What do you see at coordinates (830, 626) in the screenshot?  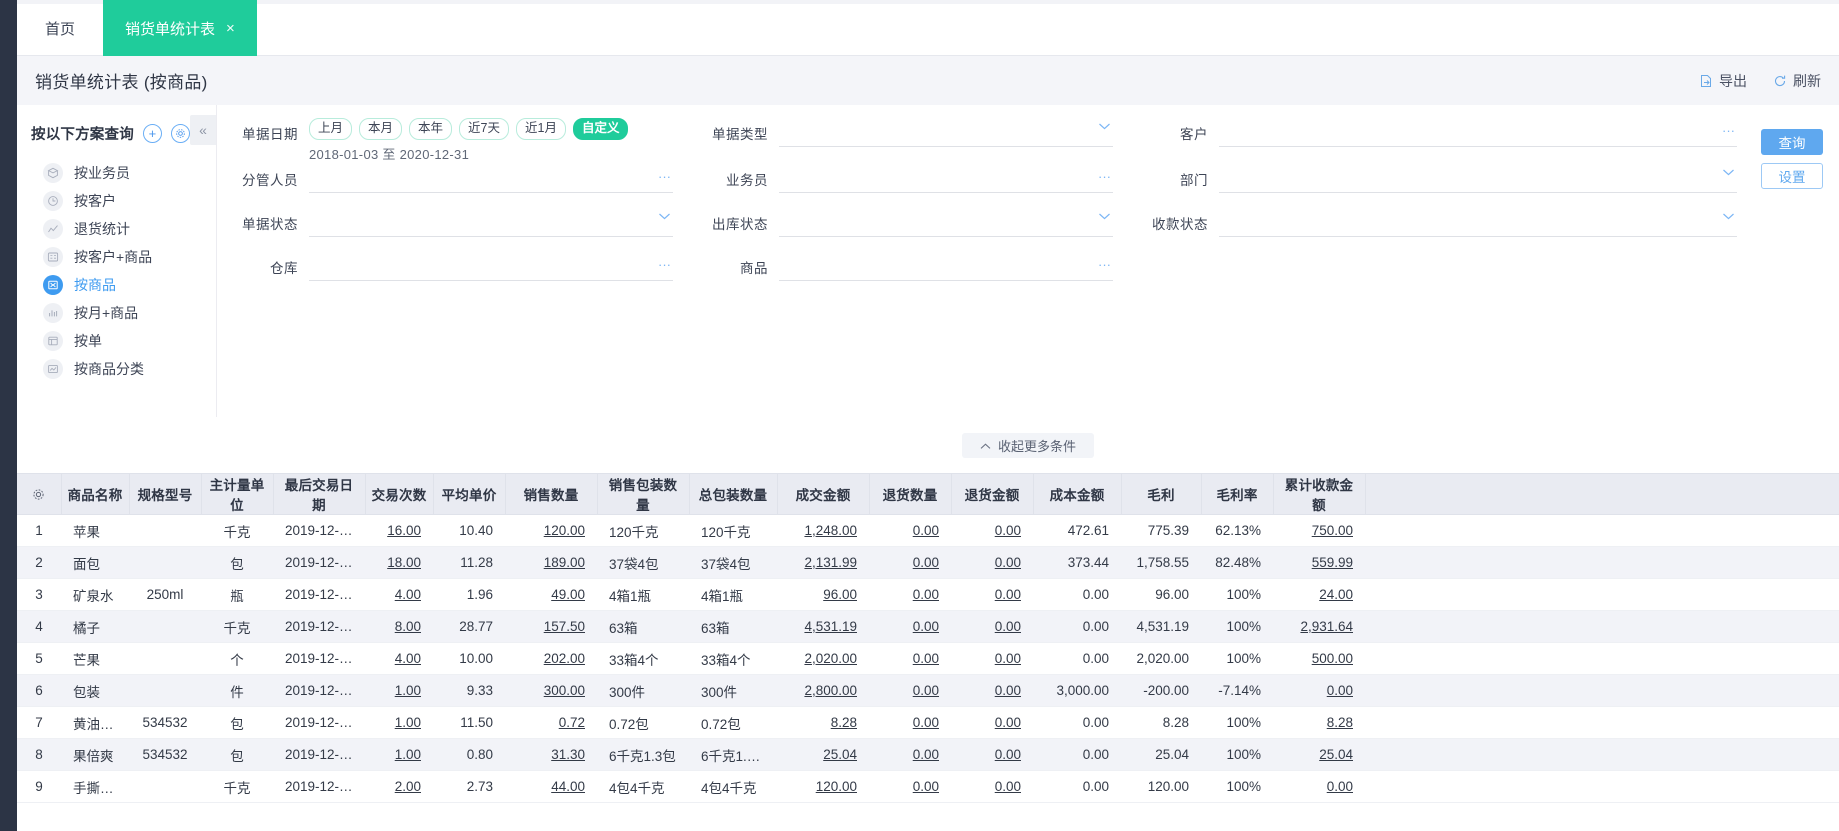 I see `cell-deal-amount-link: 4,531.19` at bounding box center [830, 626].